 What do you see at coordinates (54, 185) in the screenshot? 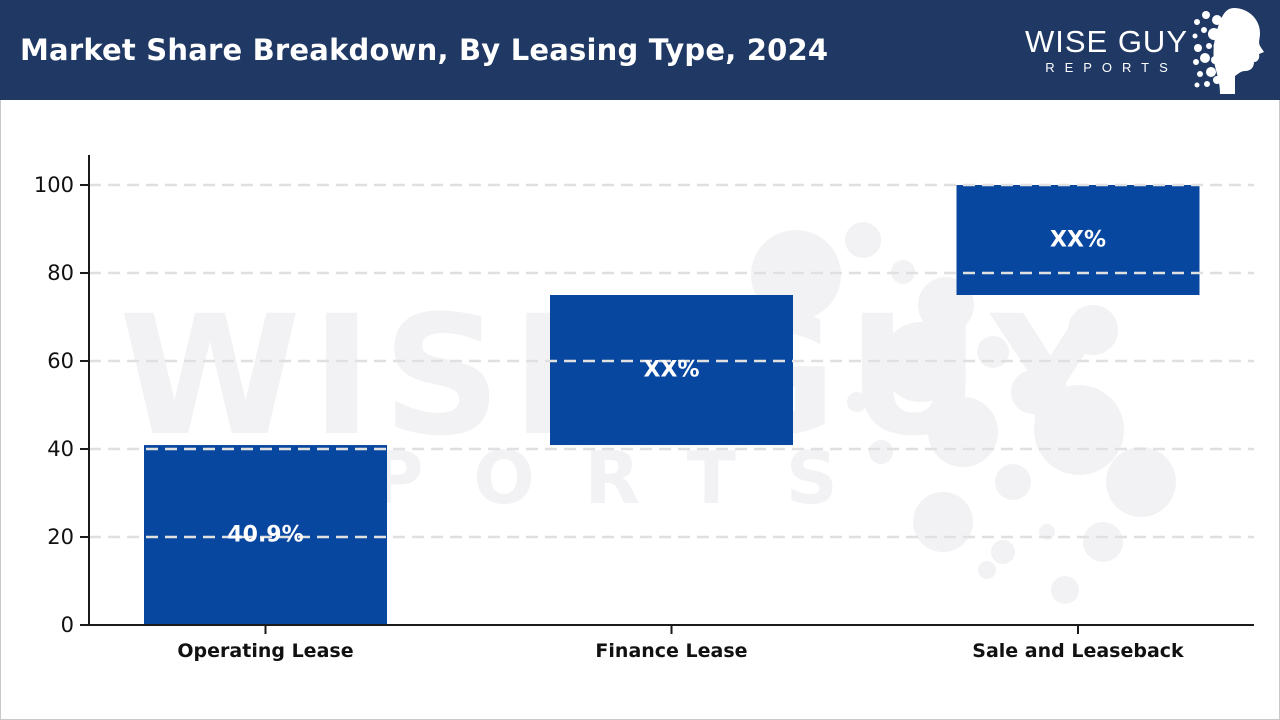
I see `y-tick-label: 100` at bounding box center [54, 185].